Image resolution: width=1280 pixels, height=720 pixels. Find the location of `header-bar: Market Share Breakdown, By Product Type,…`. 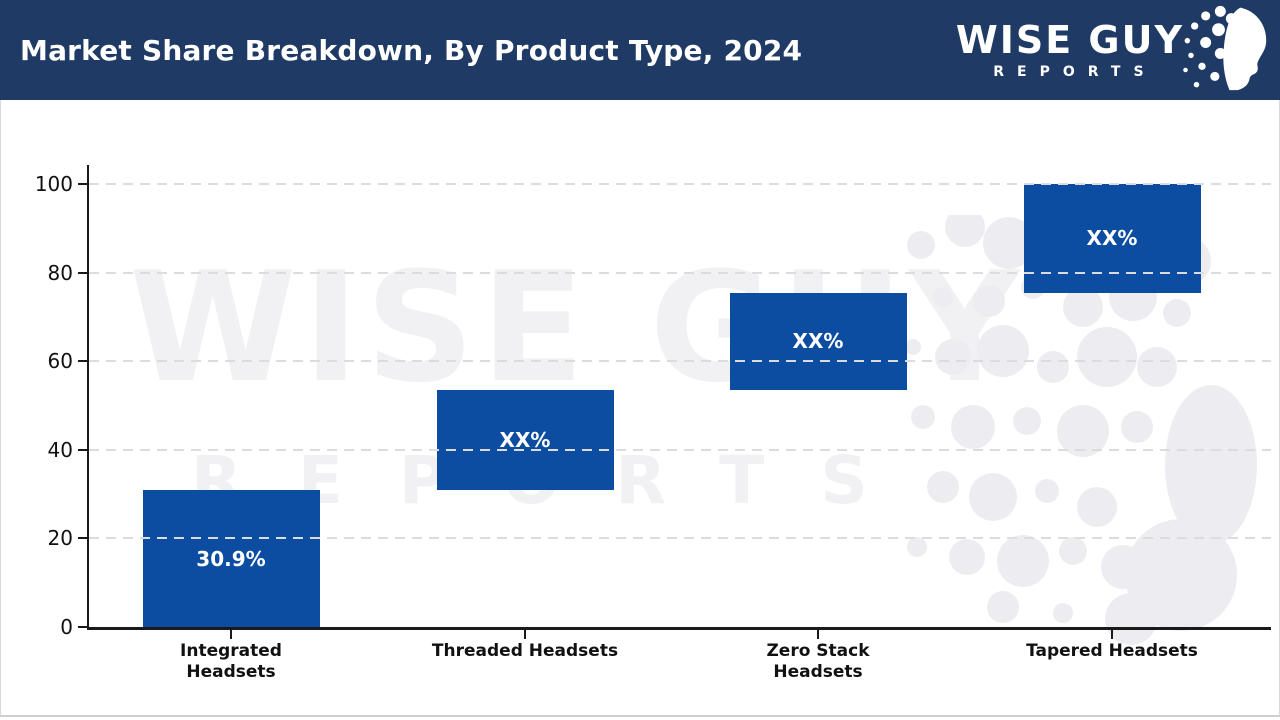

header-bar: Market Share Breakdown, By Product Type,… is located at coordinates (640, 50).